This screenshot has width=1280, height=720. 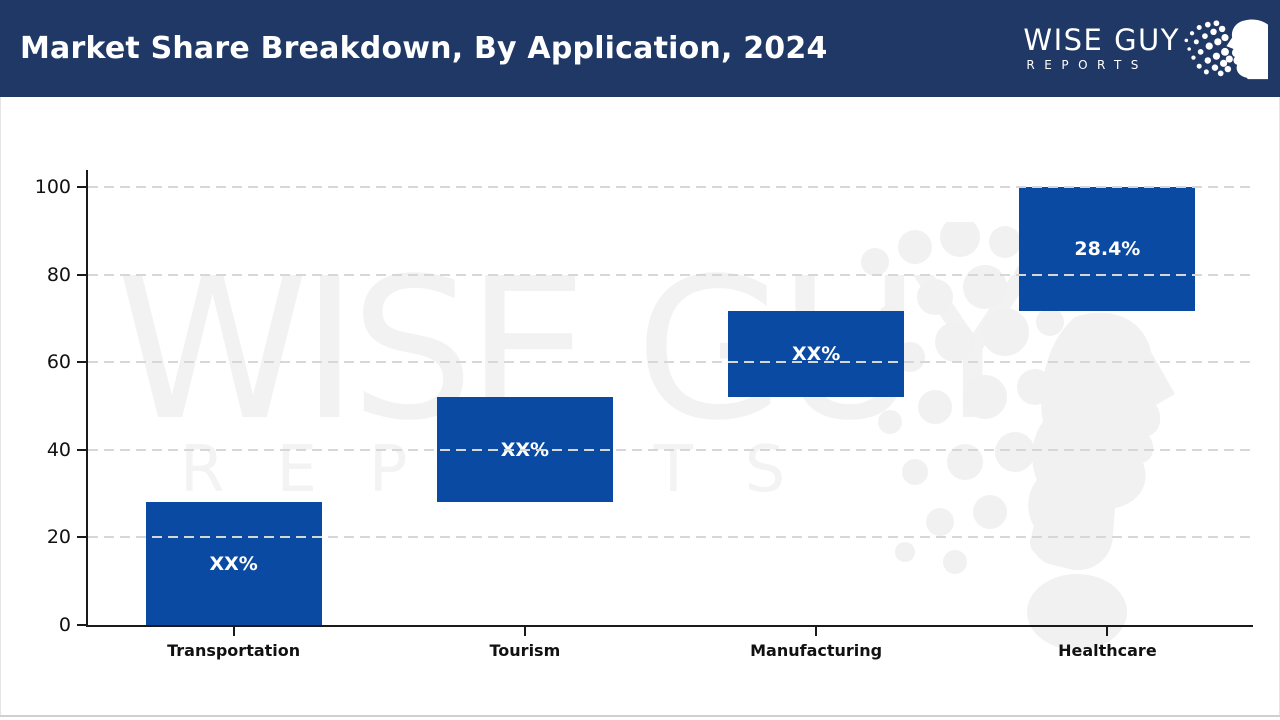 What do you see at coordinates (524, 631) in the screenshot?
I see `x-tick-tourism` at bounding box center [524, 631].